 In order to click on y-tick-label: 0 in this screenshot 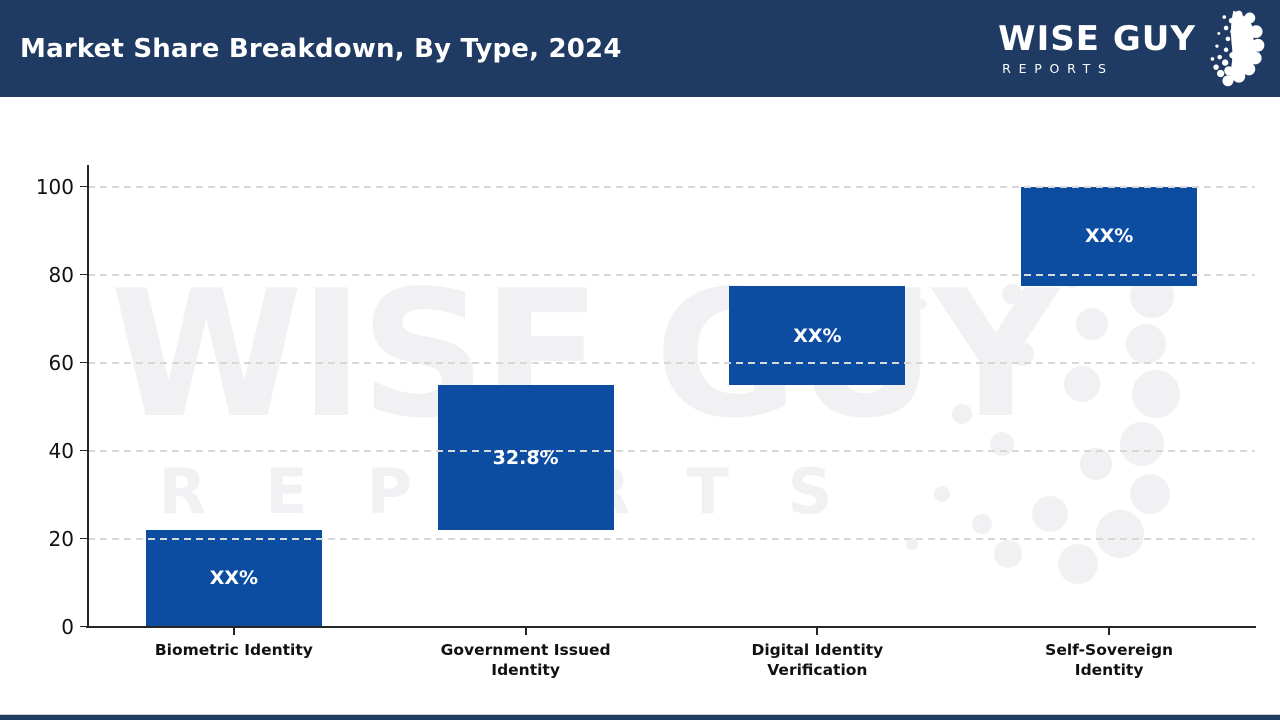, I will do `click(67, 626)`.